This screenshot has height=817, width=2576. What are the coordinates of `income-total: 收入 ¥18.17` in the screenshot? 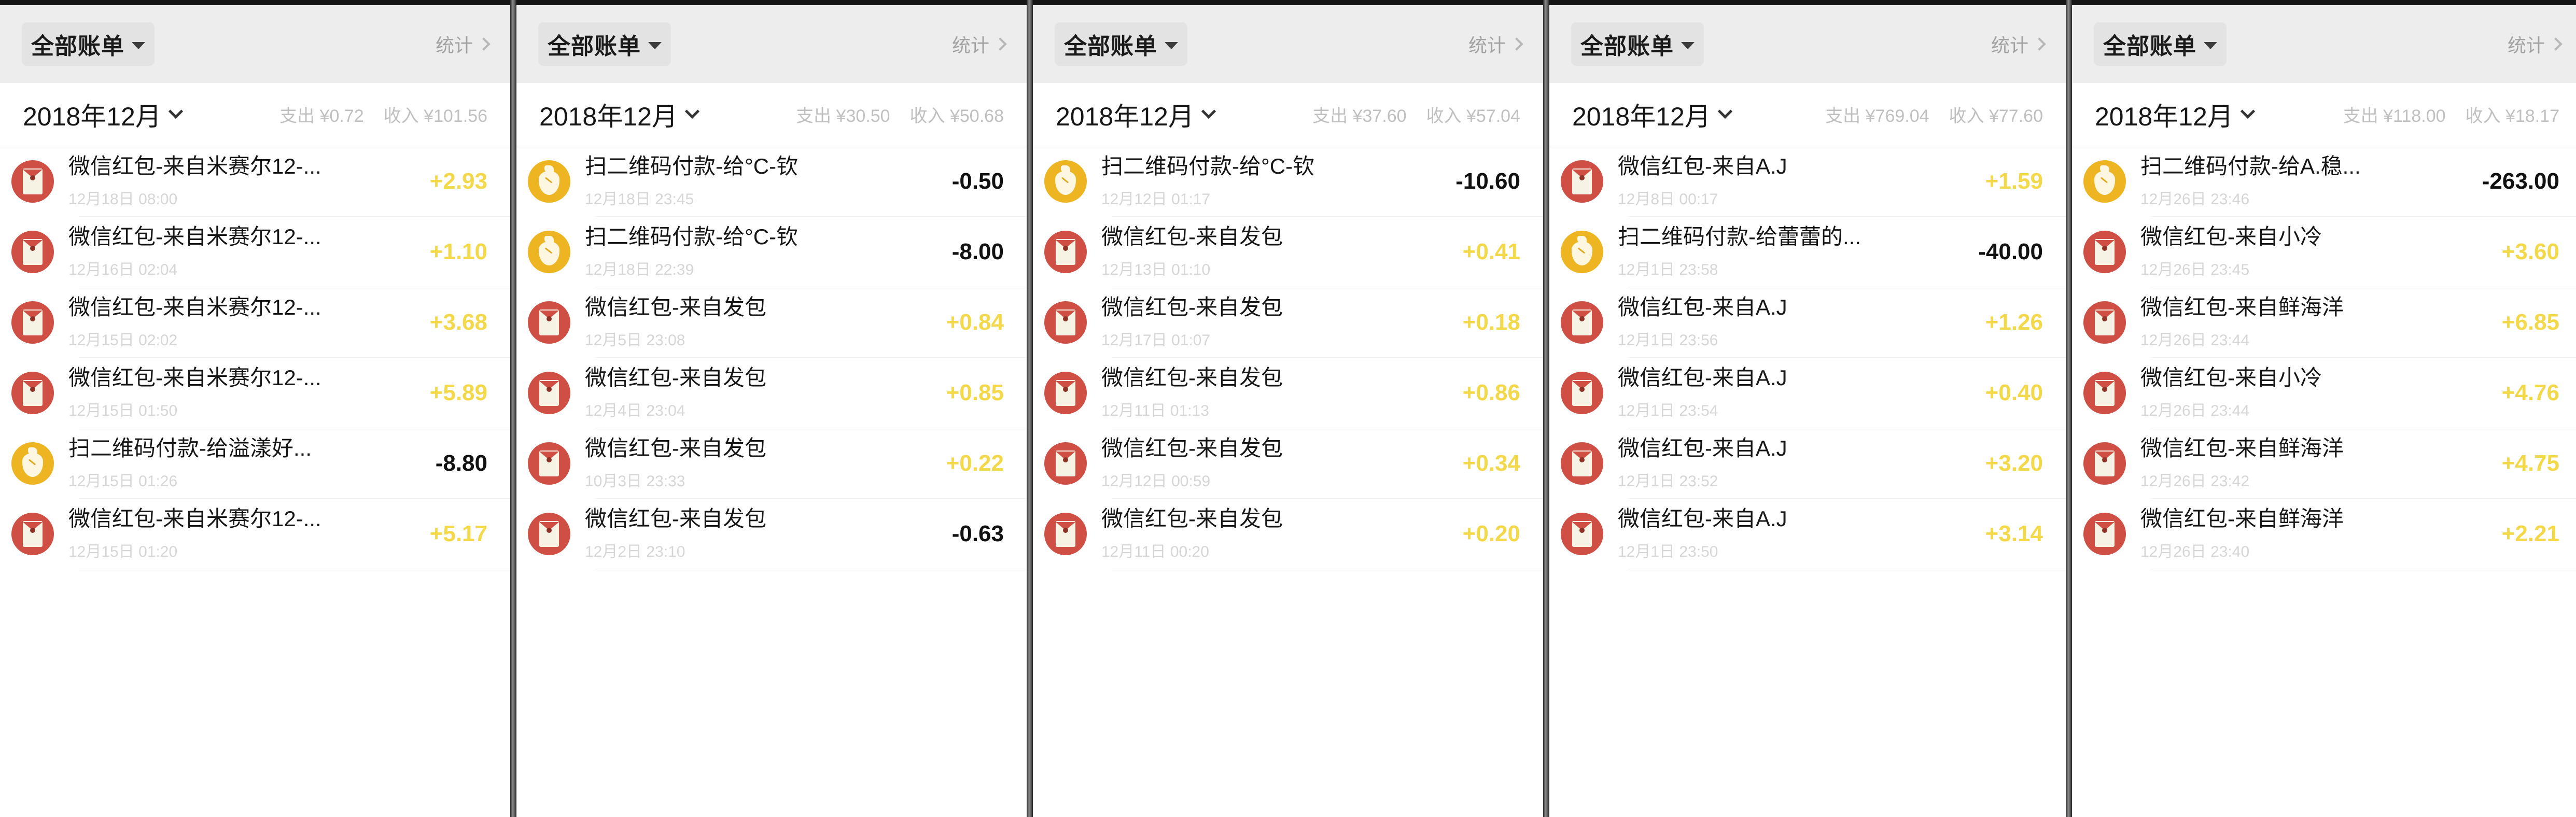 It's located at (2512, 116).